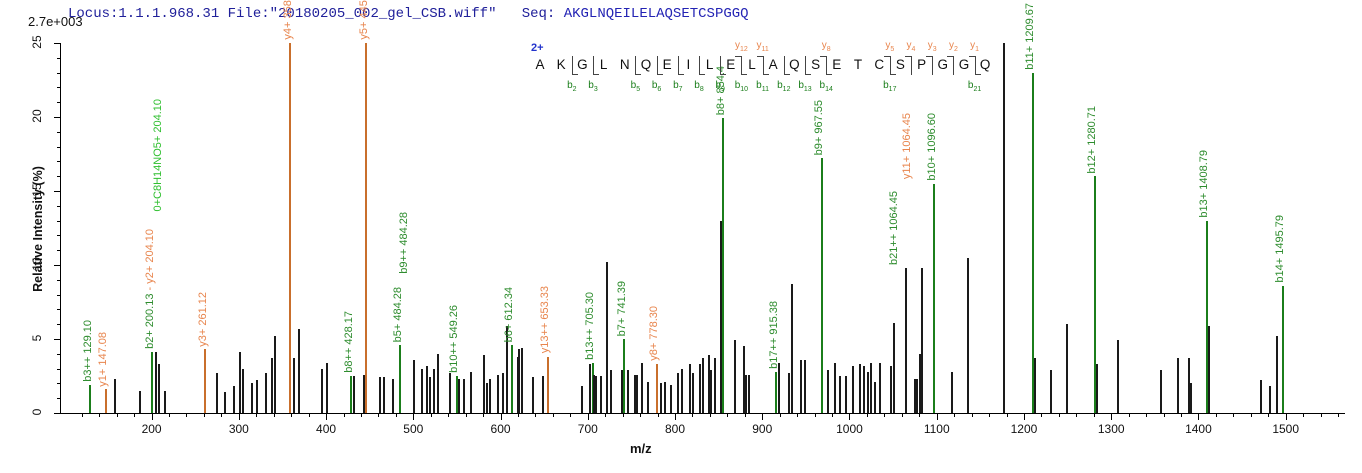  I want to click on peak-label: y5+ 445.2, so click(363, 20).